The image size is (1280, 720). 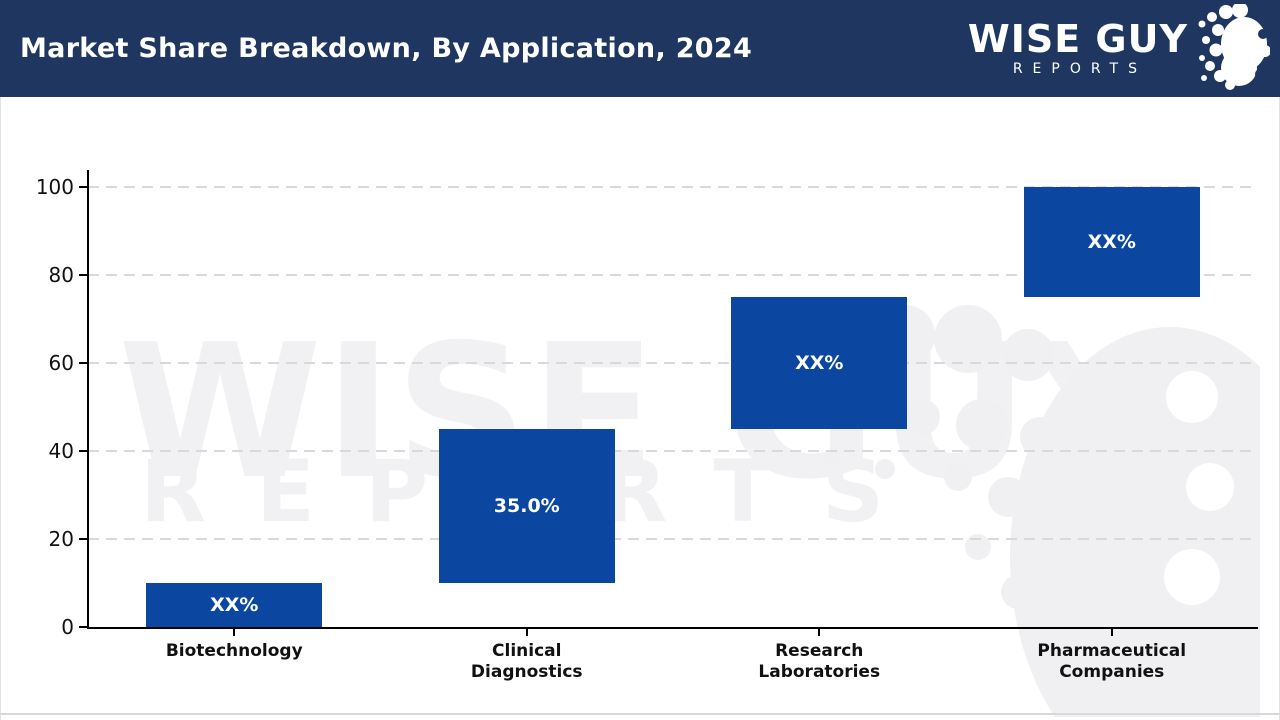 I want to click on x-axis-line, so click(x=672, y=628).